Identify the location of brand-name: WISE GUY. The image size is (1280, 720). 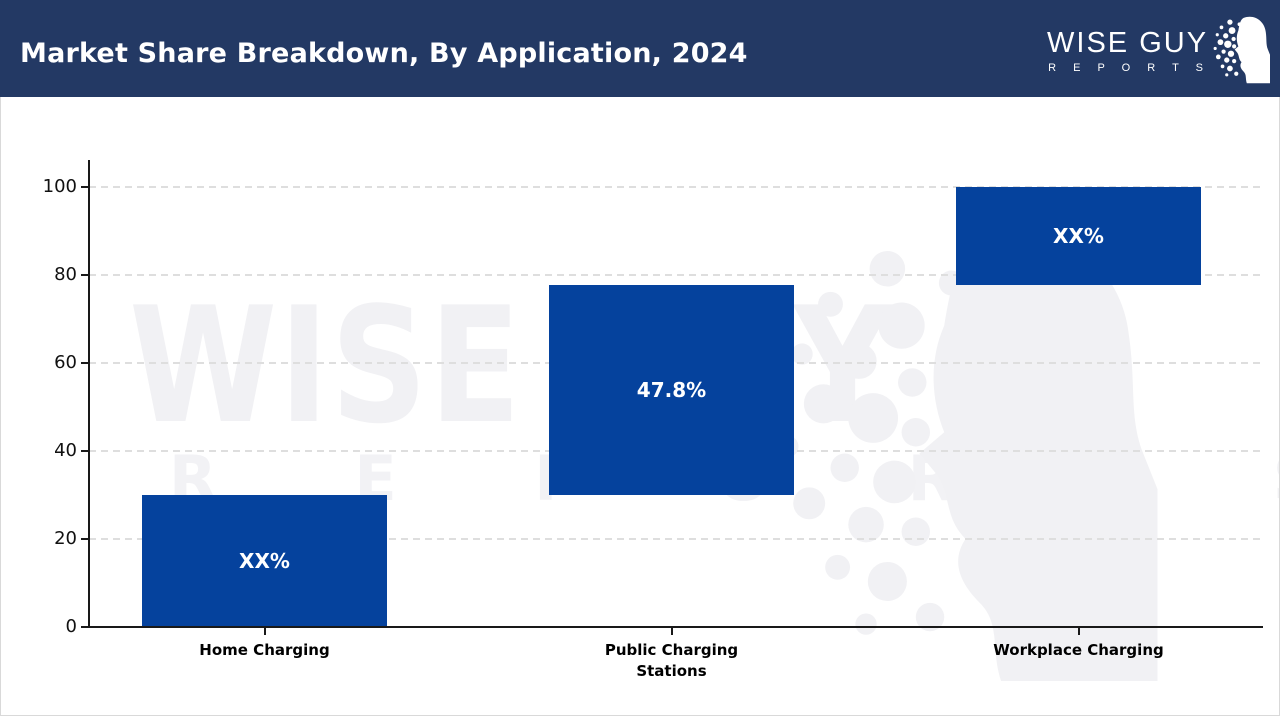
(1128, 42).